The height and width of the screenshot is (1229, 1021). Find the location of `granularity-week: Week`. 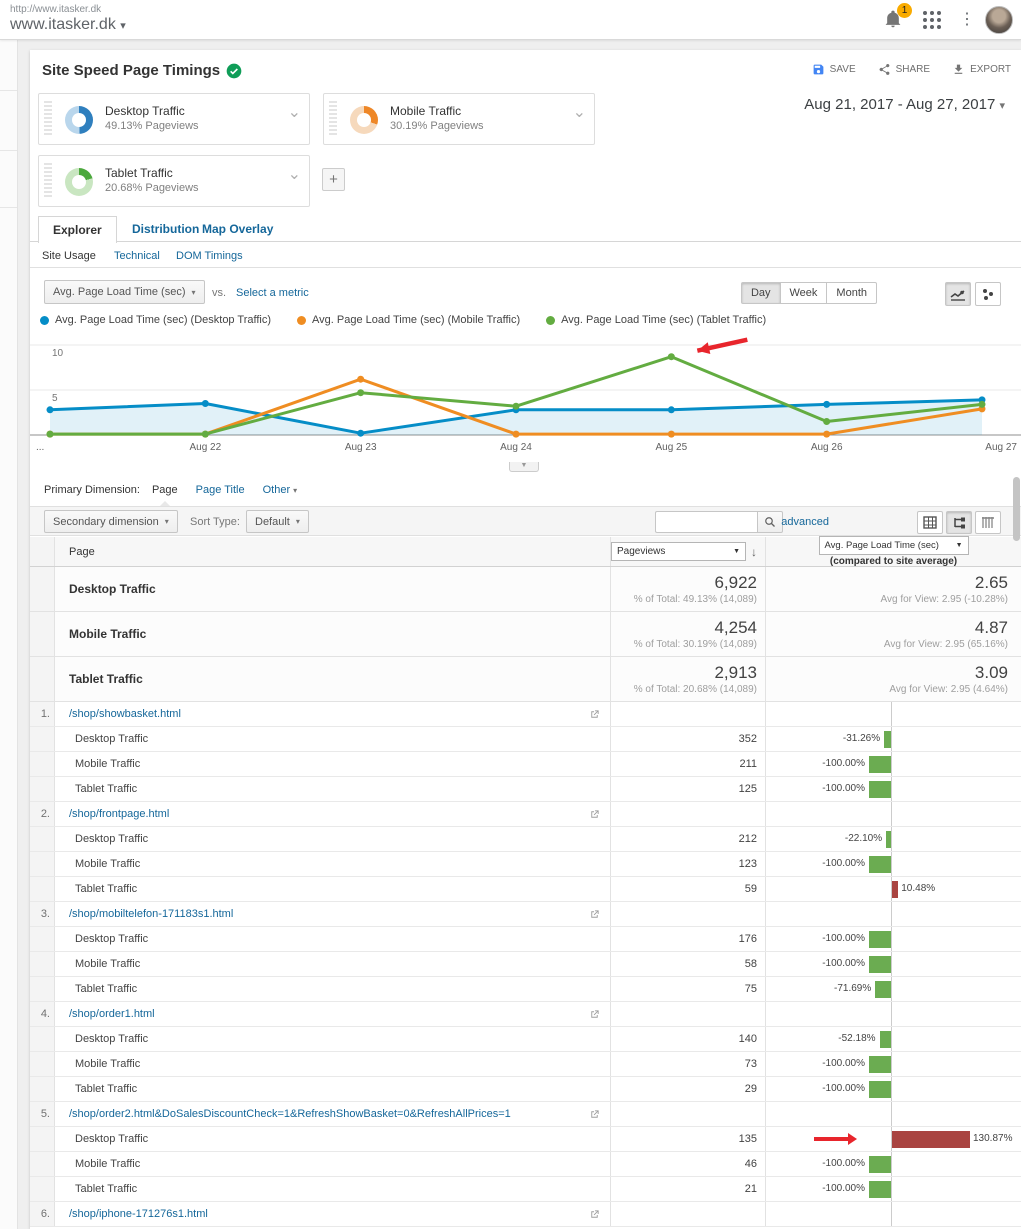

granularity-week: Week is located at coordinates (804, 293).